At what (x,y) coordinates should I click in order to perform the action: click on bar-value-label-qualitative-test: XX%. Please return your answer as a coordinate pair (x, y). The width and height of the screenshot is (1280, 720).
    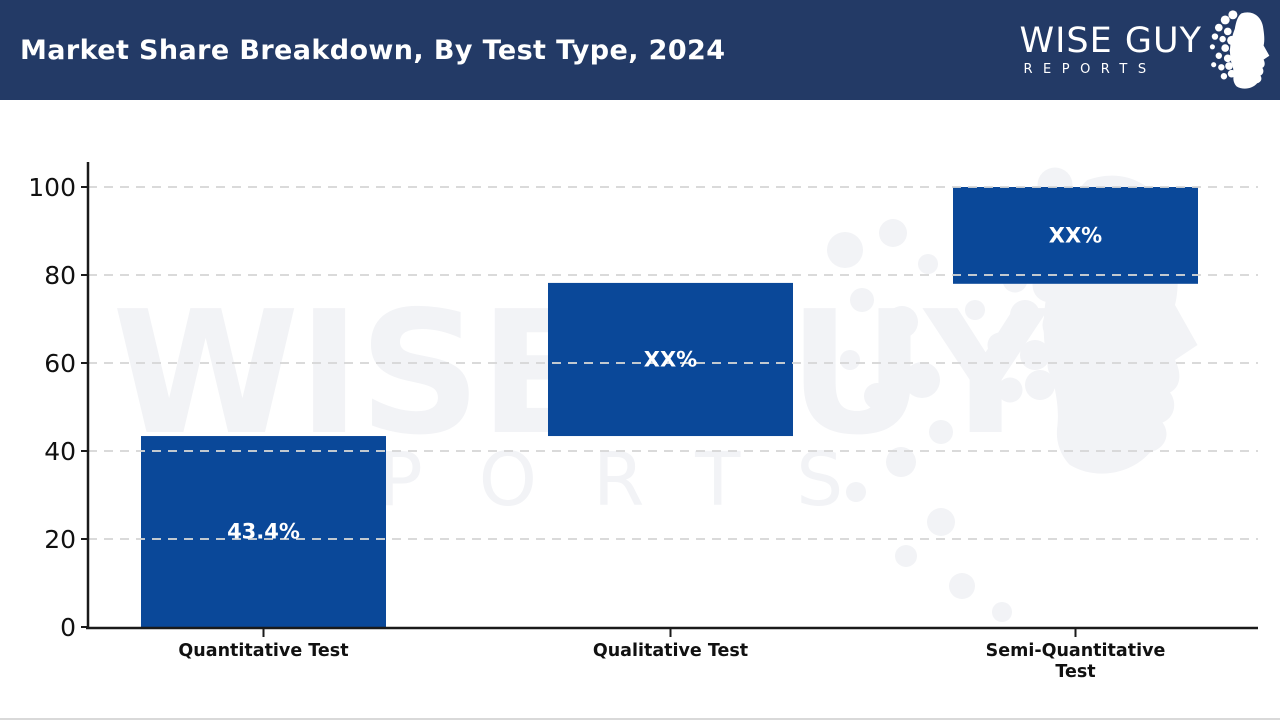
    Looking at the image, I should click on (670, 359).